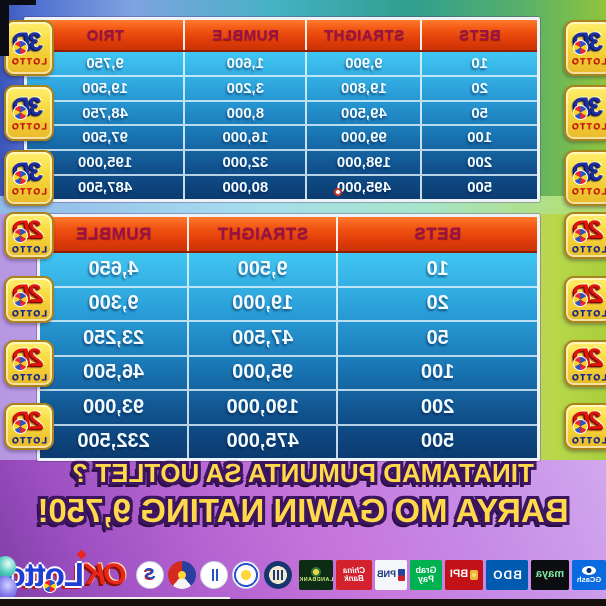 This screenshot has width=606, height=606. I want to click on payout-value: 8,000, so click(246, 113).